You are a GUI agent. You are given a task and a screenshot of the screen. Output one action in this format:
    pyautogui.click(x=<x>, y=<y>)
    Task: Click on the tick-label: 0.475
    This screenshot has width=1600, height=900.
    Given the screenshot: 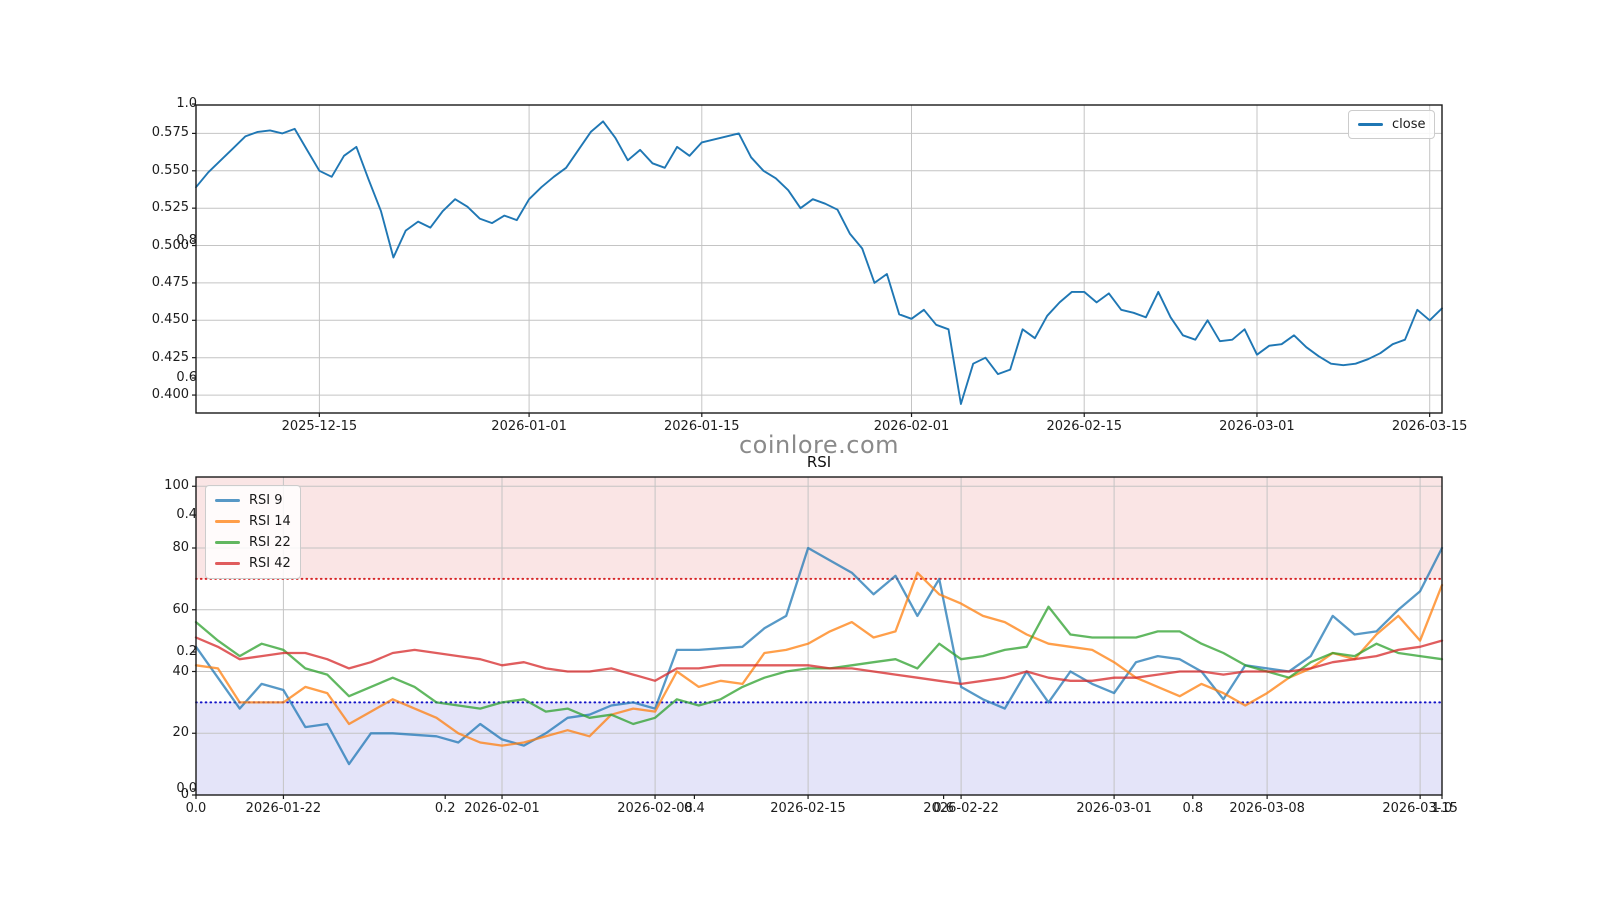 What is the action you would take?
    pyautogui.click(x=170, y=282)
    